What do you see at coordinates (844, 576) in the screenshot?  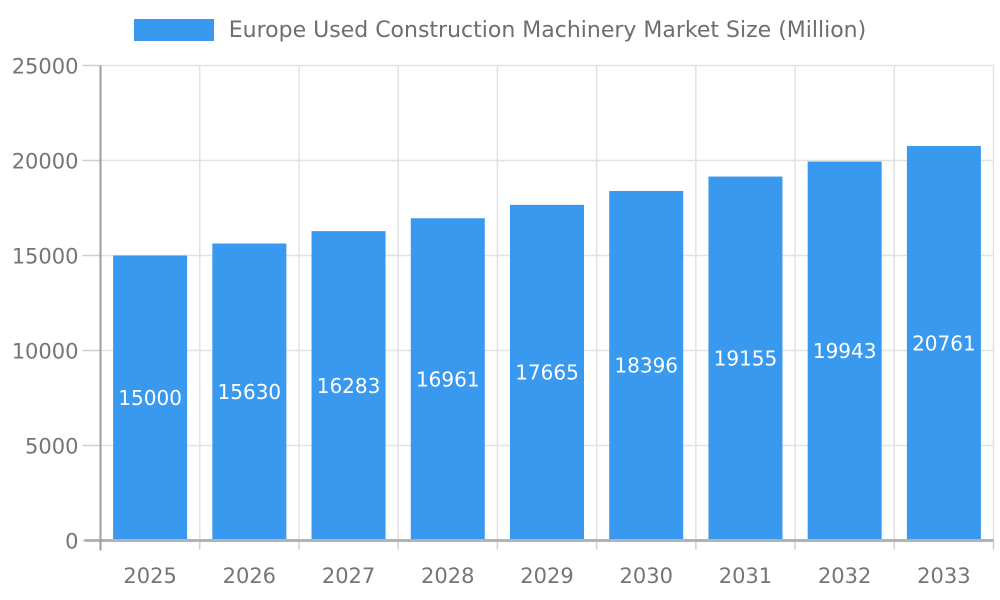 I see `x-tick-label: 2032` at bounding box center [844, 576].